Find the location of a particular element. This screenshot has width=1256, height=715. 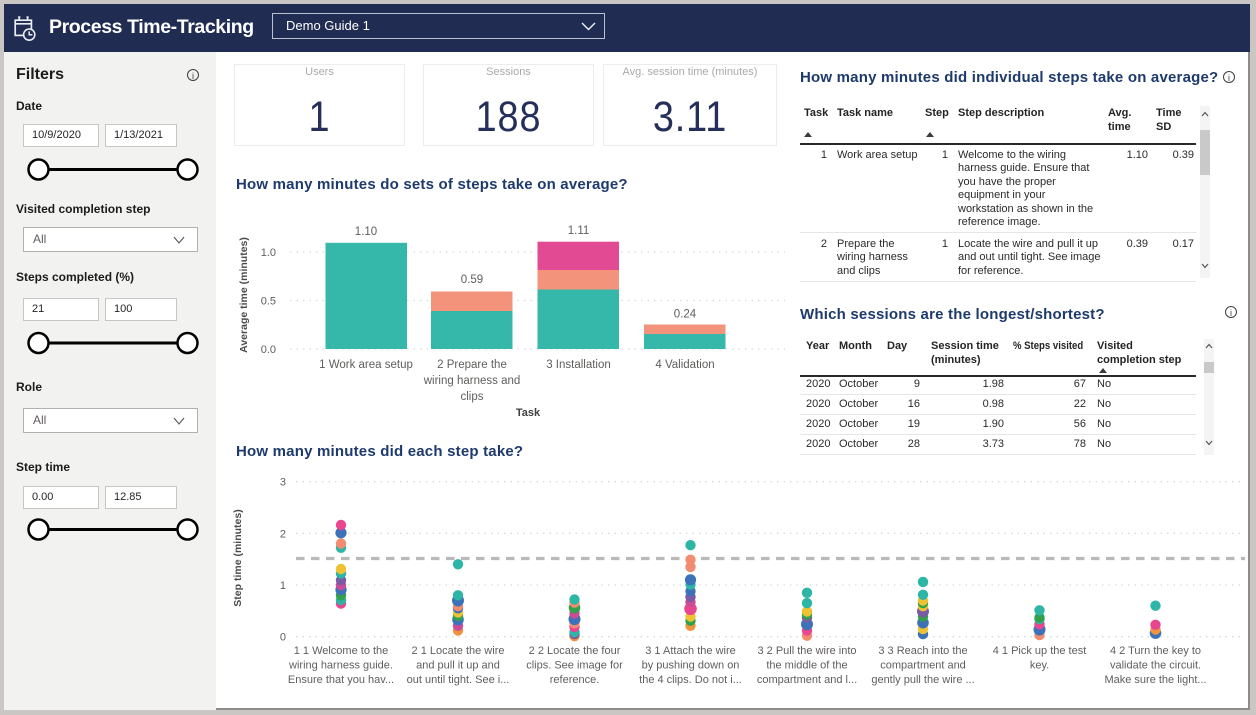

svg-text: 1.10 is located at coordinates (366, 232).